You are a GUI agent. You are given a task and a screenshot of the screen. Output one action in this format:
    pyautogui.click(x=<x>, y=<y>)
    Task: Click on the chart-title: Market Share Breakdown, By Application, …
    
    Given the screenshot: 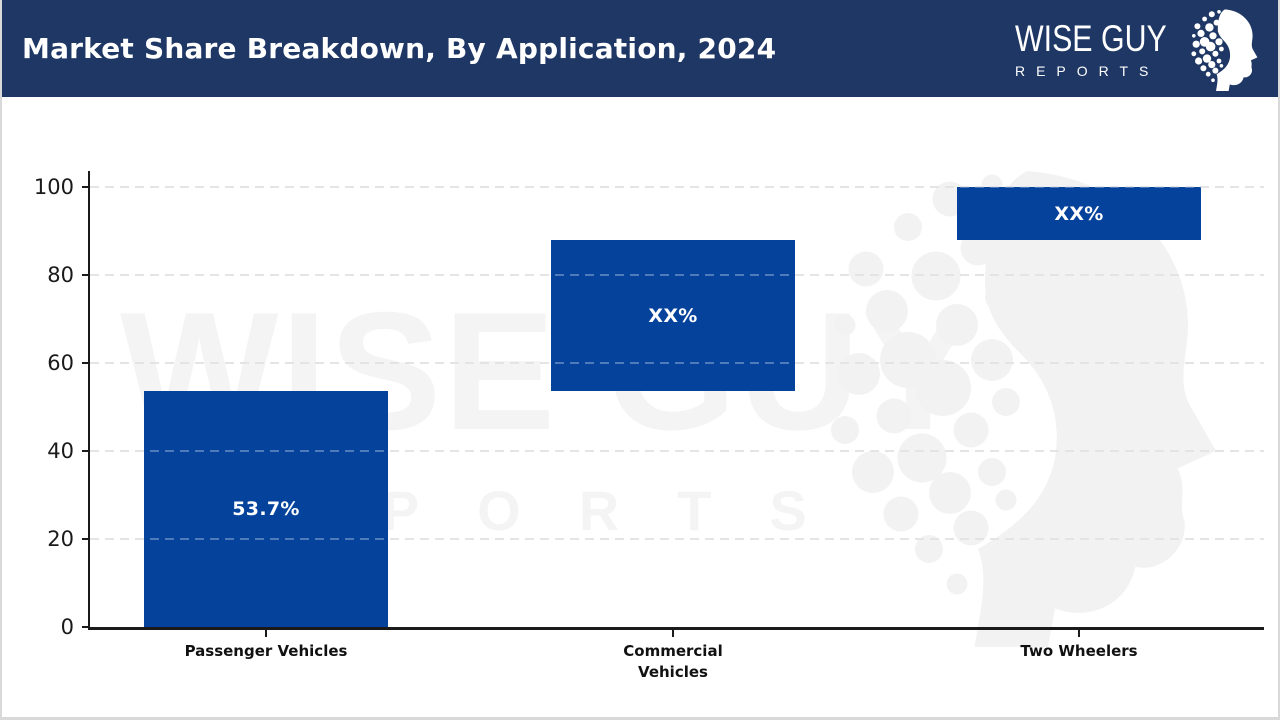 What is the action you would take?
    pyautogui.click(x=399, y=48)
    